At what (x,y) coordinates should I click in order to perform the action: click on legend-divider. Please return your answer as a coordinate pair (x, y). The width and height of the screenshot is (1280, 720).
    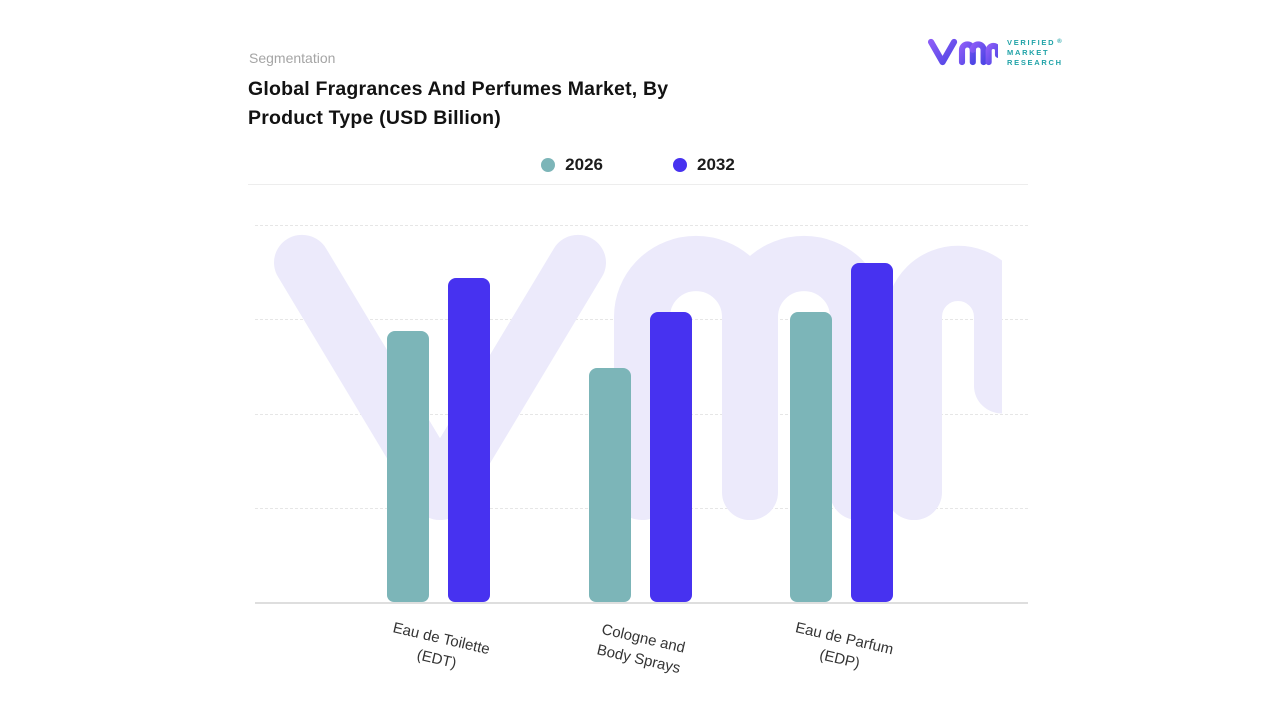
    Looking at the image, I should click on (638, 184).